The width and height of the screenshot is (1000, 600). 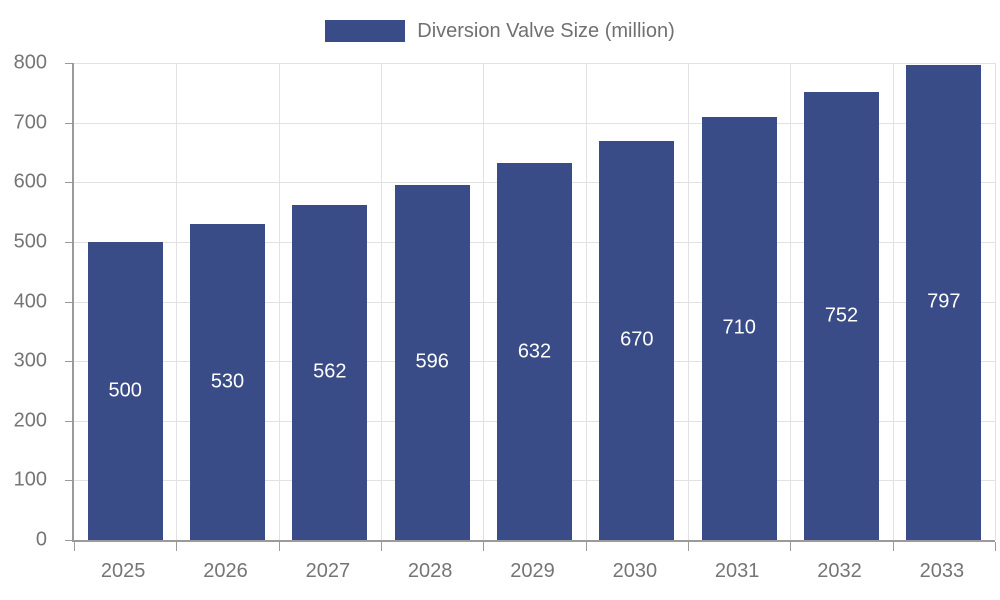 I want to click on bar-value-label: 797, so click(x=944, y=301).